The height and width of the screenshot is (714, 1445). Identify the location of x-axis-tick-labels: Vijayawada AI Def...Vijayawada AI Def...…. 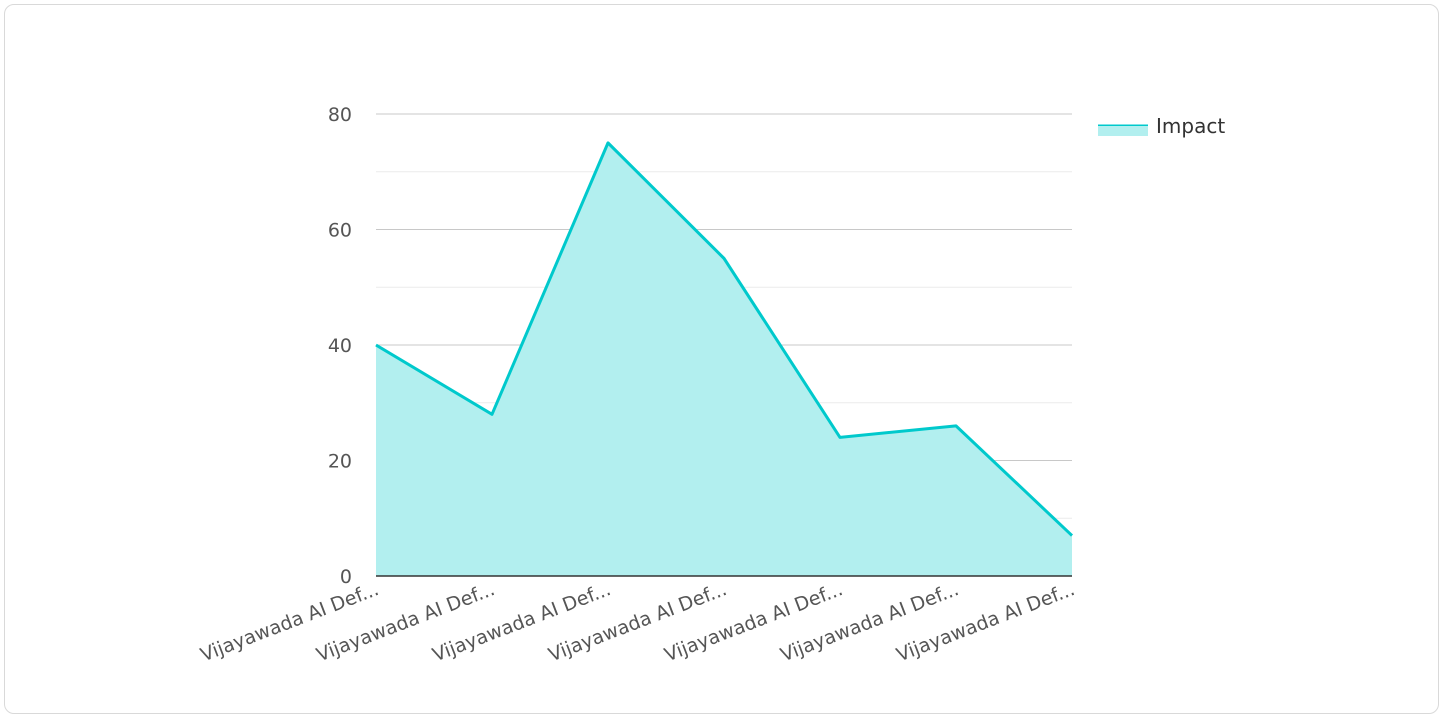
(637, 622).